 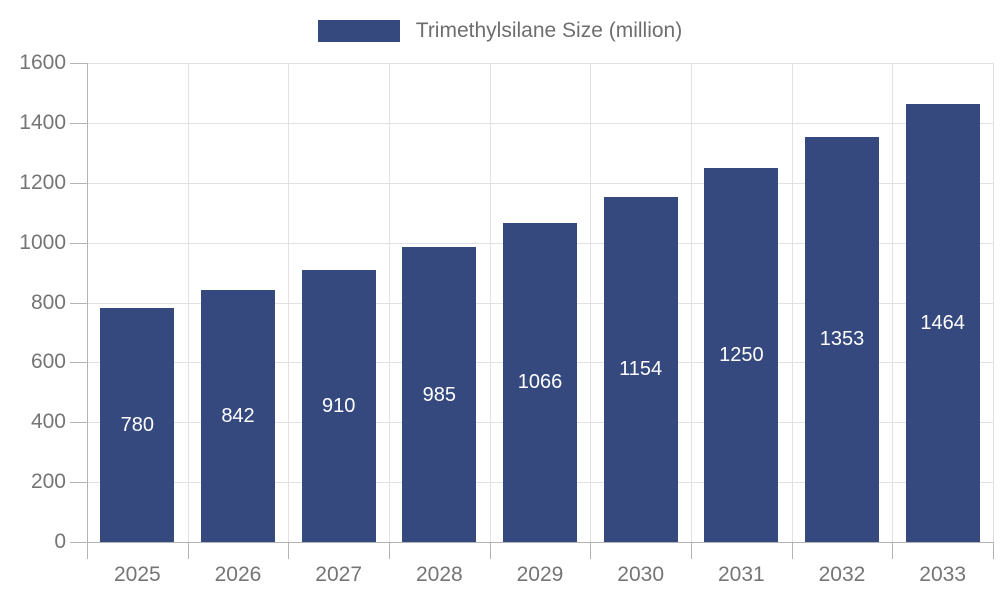 What do you see at coordinates (339, 574) in the screenshot?
I see `x-axis-tick-label: 2027` at bounding box center [339, 574].